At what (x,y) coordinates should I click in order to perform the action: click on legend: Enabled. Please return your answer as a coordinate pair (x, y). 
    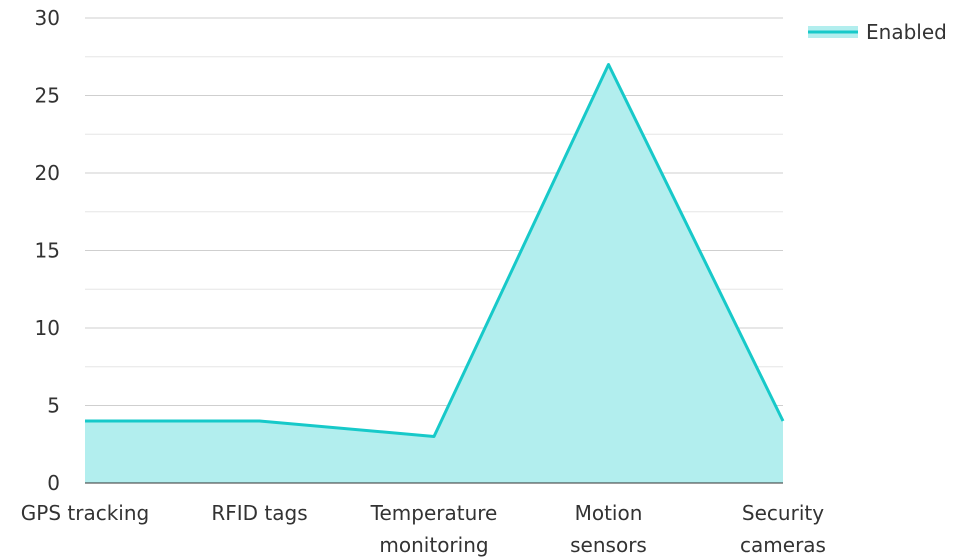
    Looking at the image, I should click on (877, 32).